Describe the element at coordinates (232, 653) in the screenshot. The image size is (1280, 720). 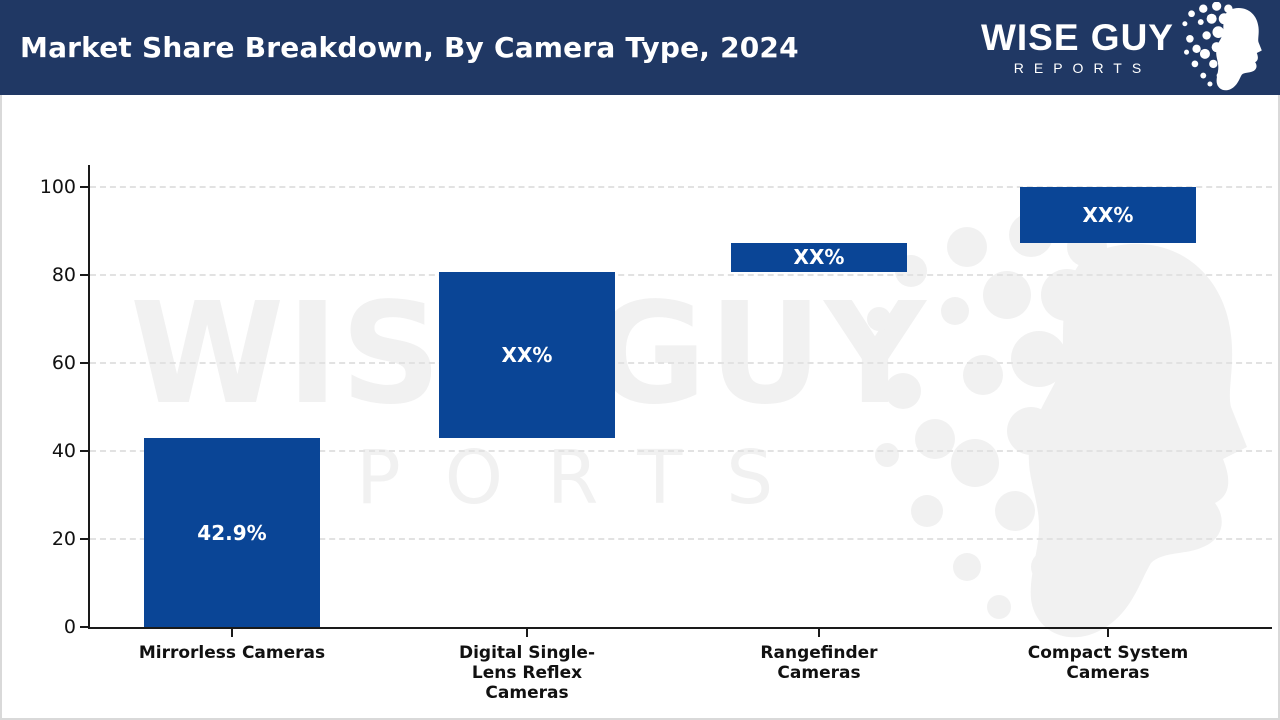
I see `x-category-label-1: Mirrorless Cameras` at that location.